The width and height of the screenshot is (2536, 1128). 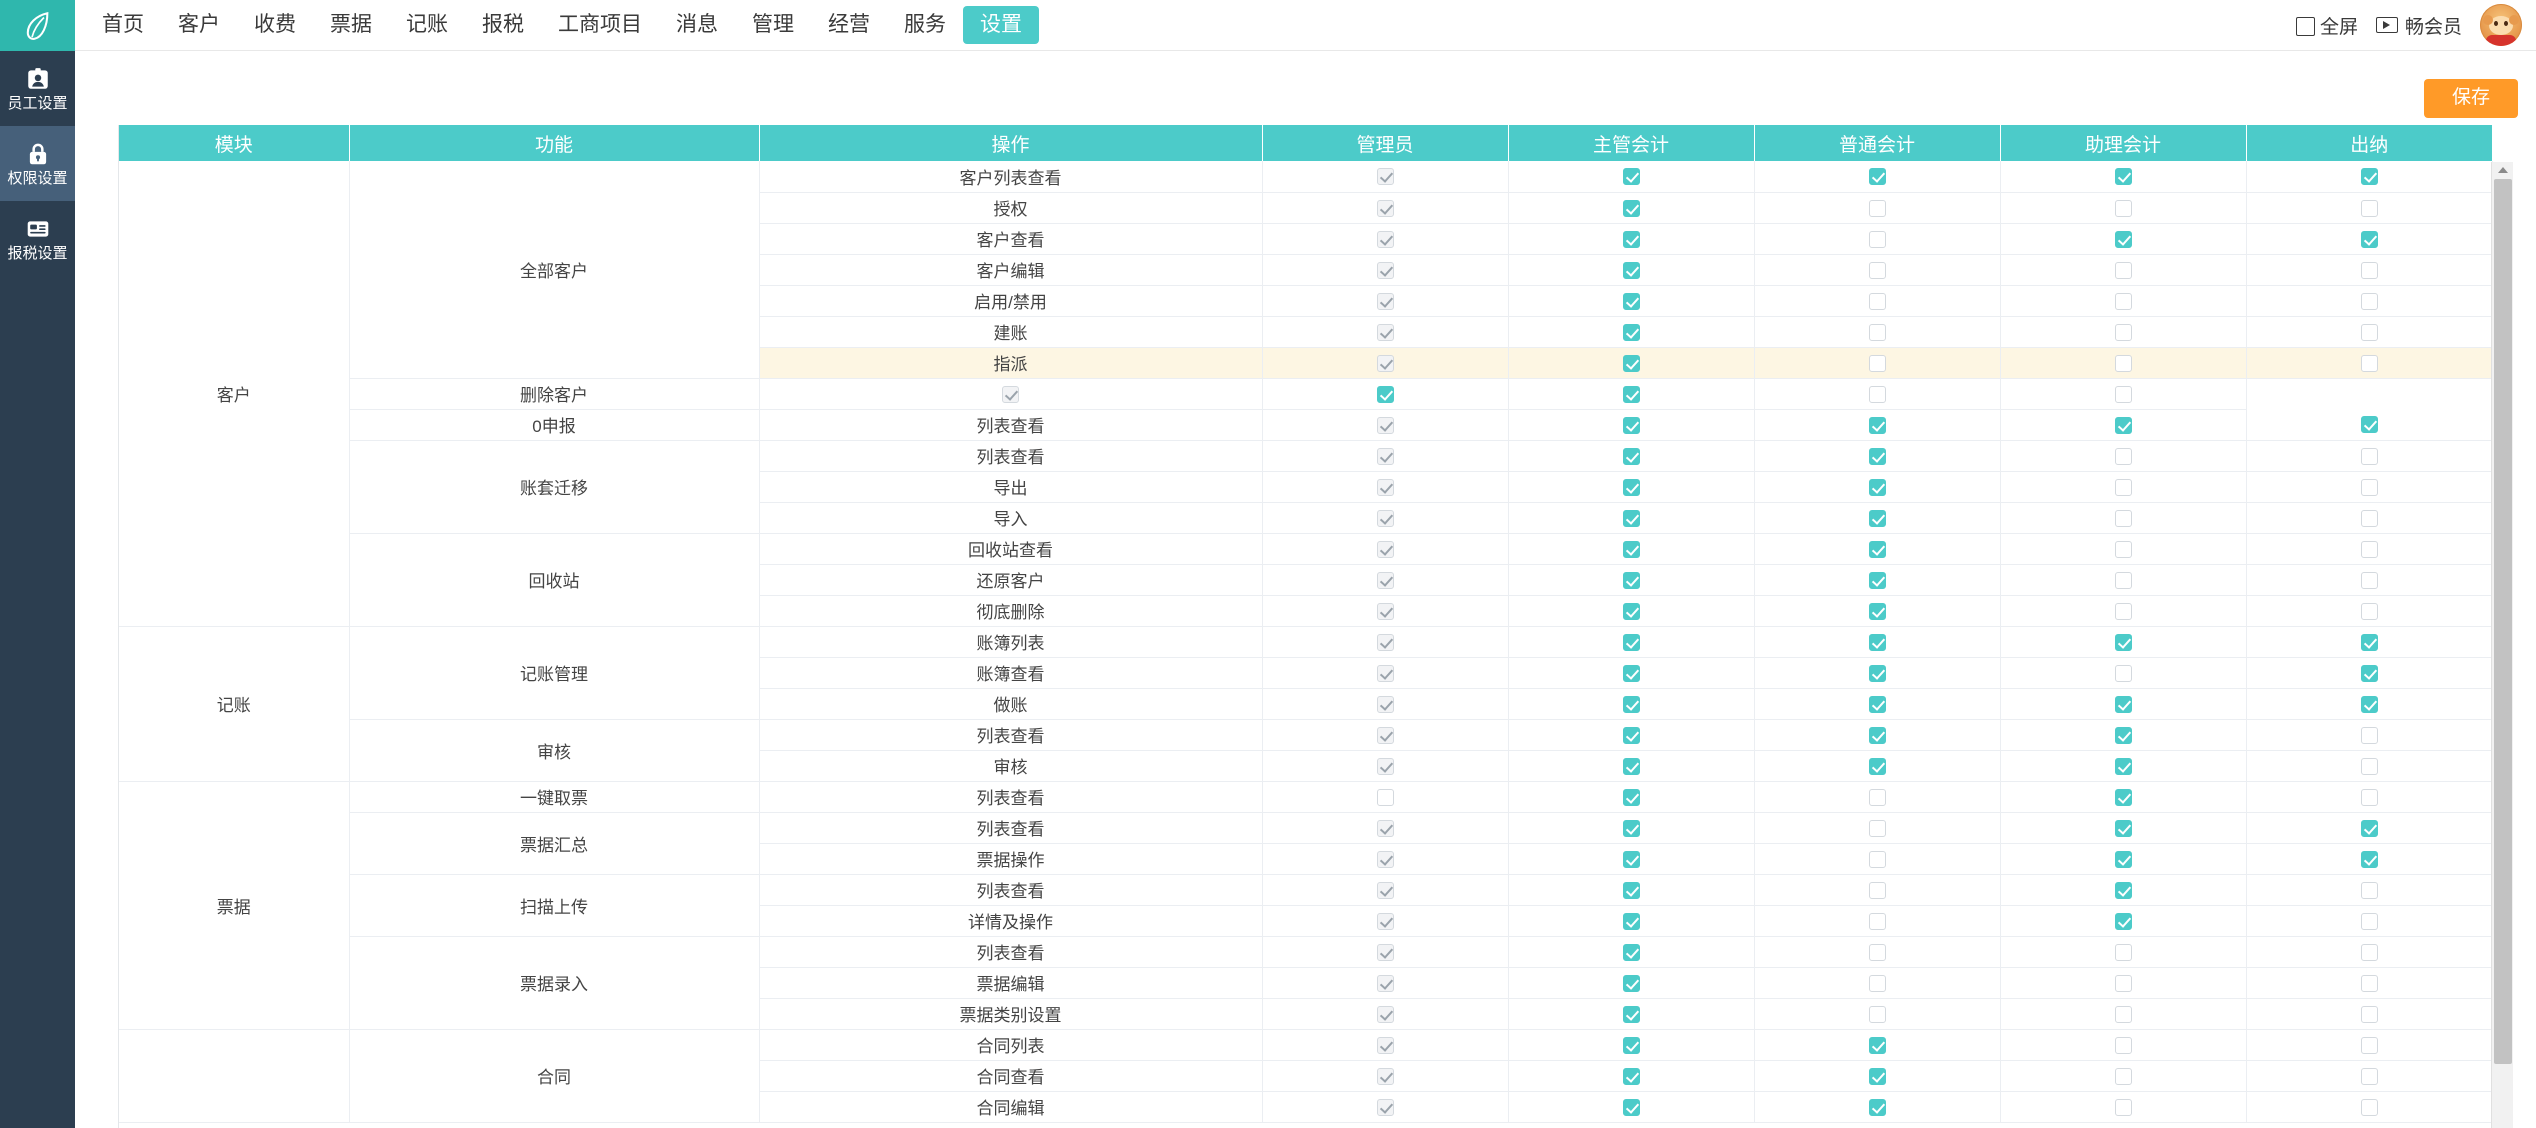 I want to click on nav-item-2: 收费, so click(x=275, y=25).